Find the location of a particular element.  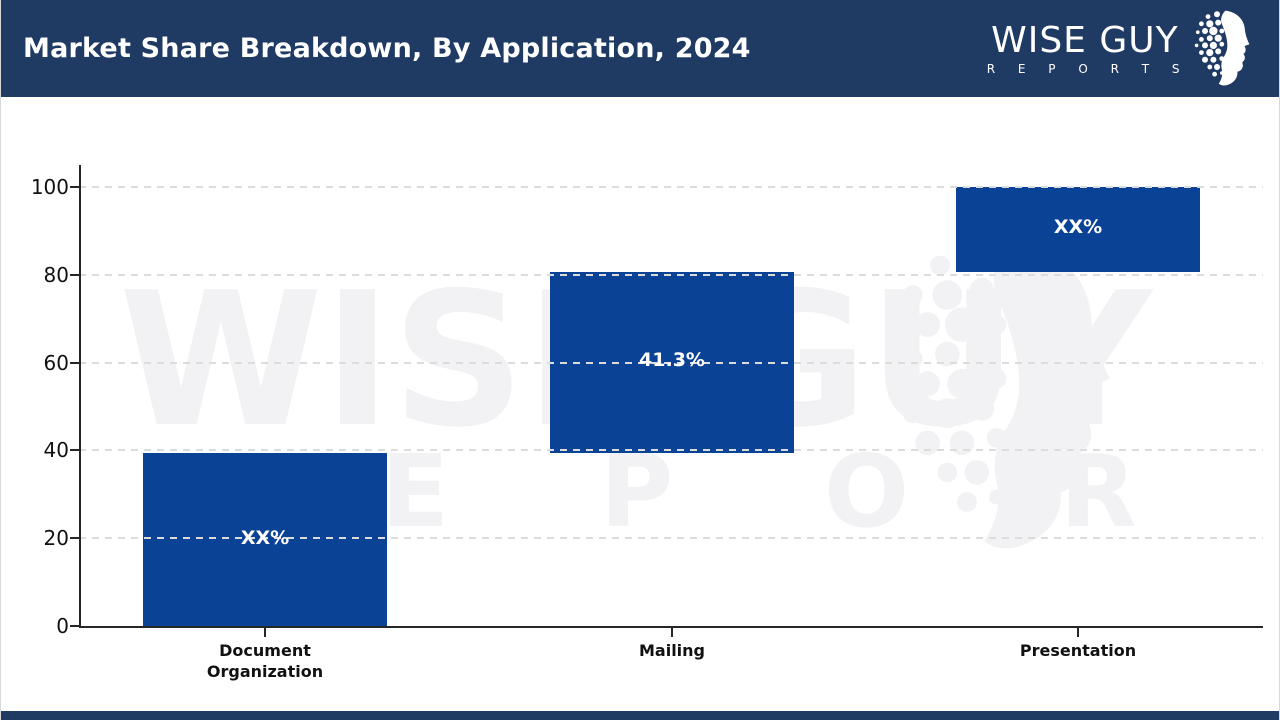

wise-guy-reports-logo: WISE GUY R E P O R T S is located at coordinates (1130, 49).